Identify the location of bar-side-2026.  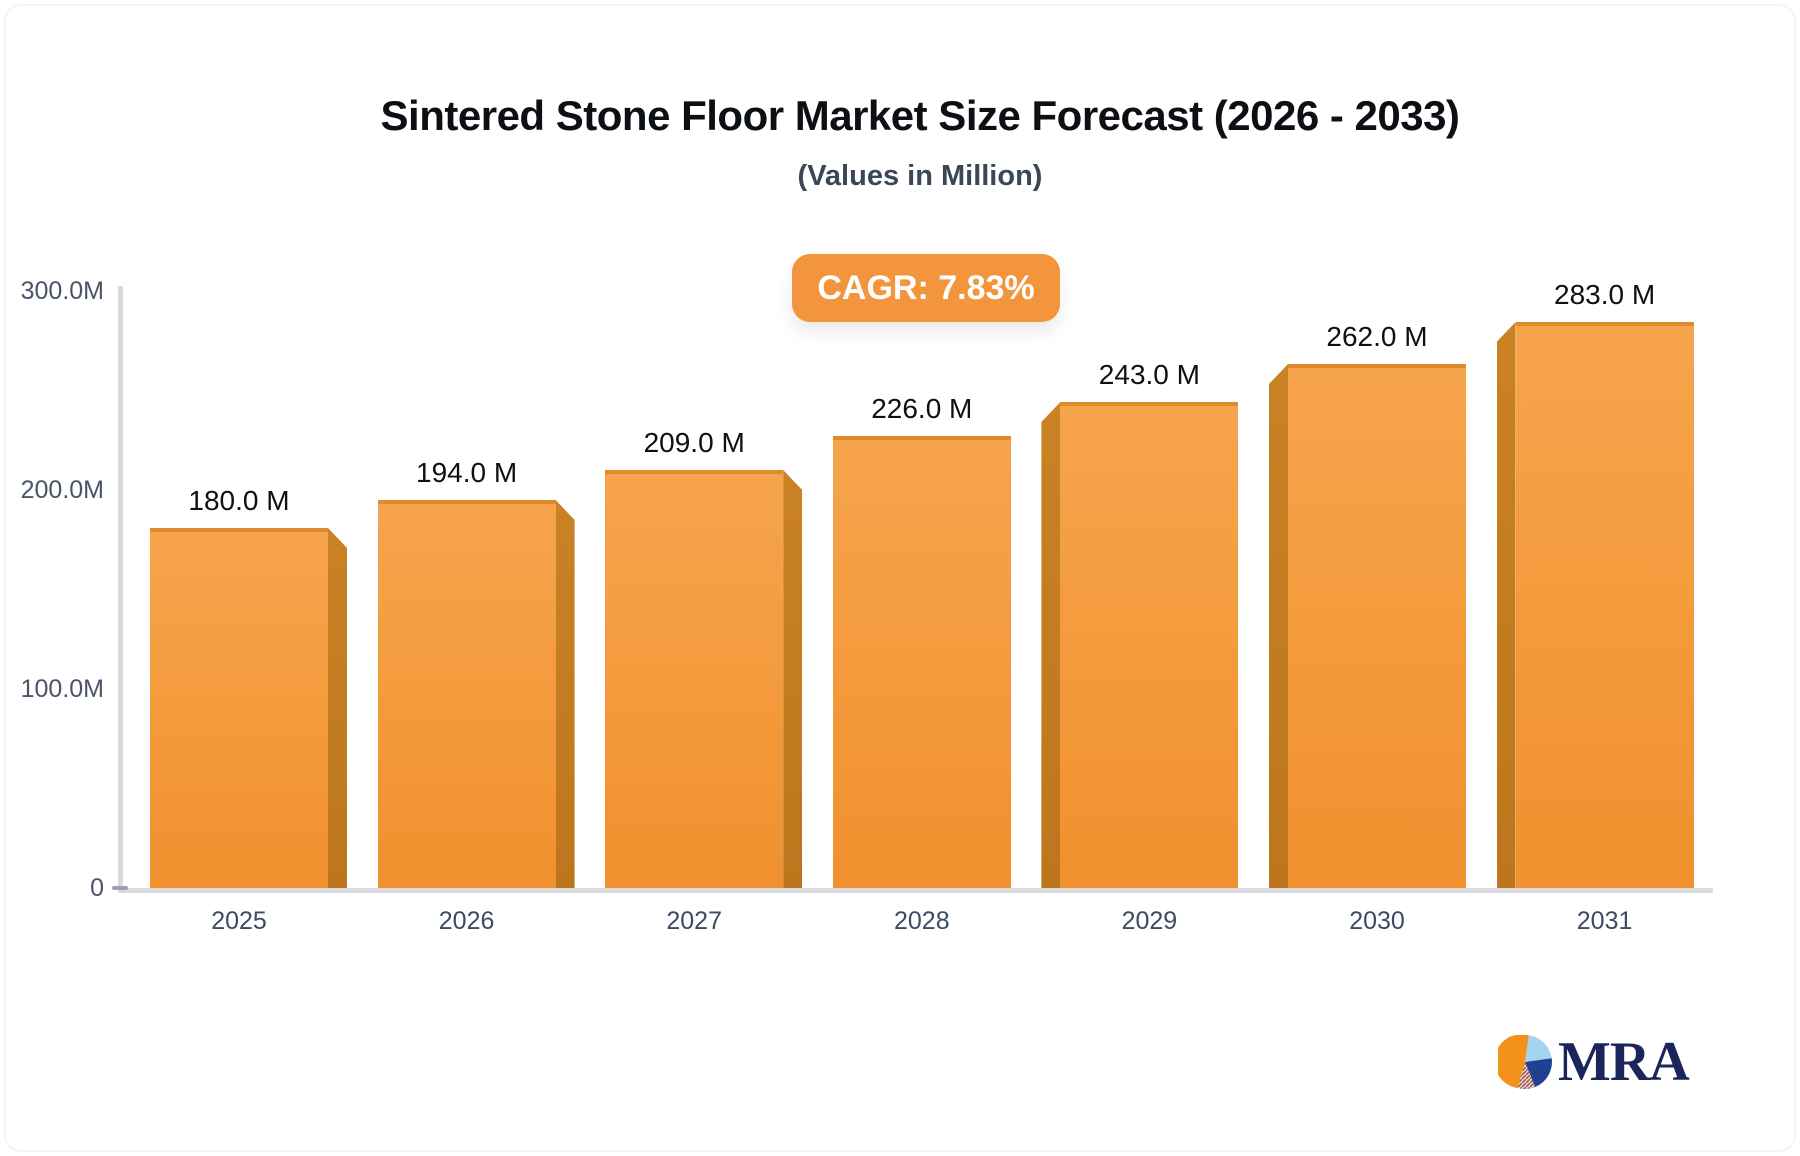
(565, 694).